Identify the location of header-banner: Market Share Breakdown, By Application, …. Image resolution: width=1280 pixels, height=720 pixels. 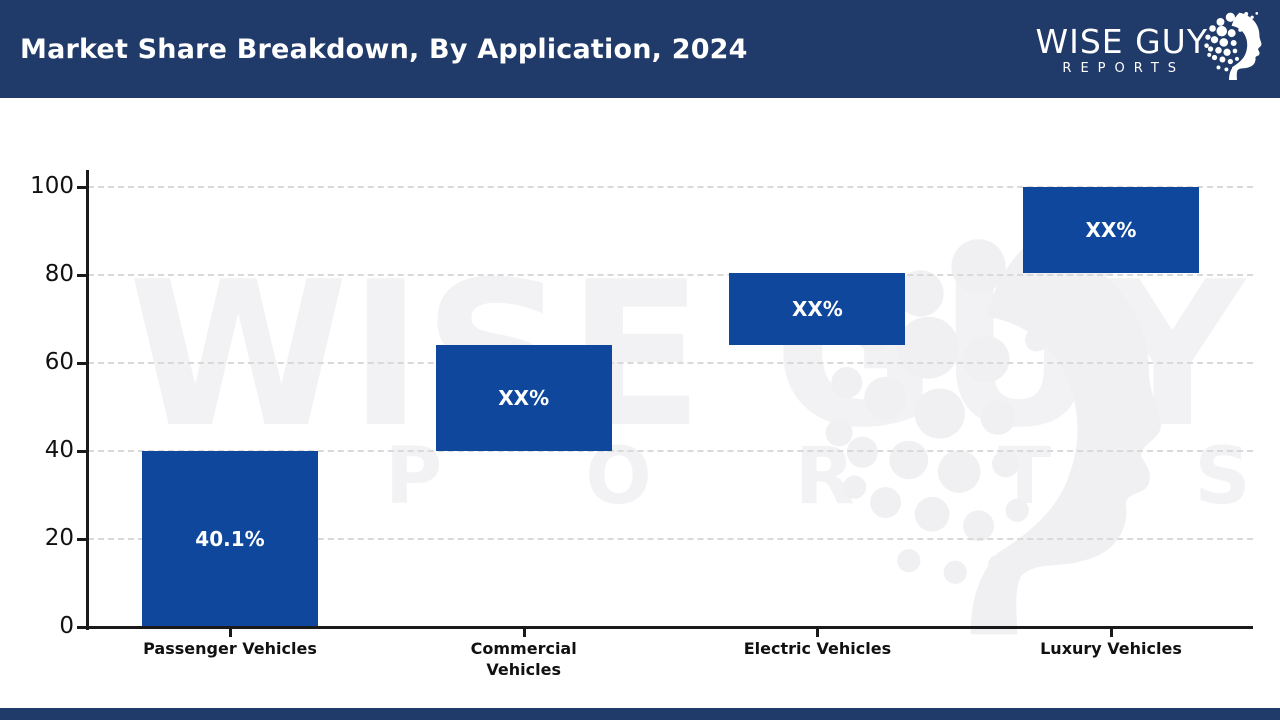
(640, 49).